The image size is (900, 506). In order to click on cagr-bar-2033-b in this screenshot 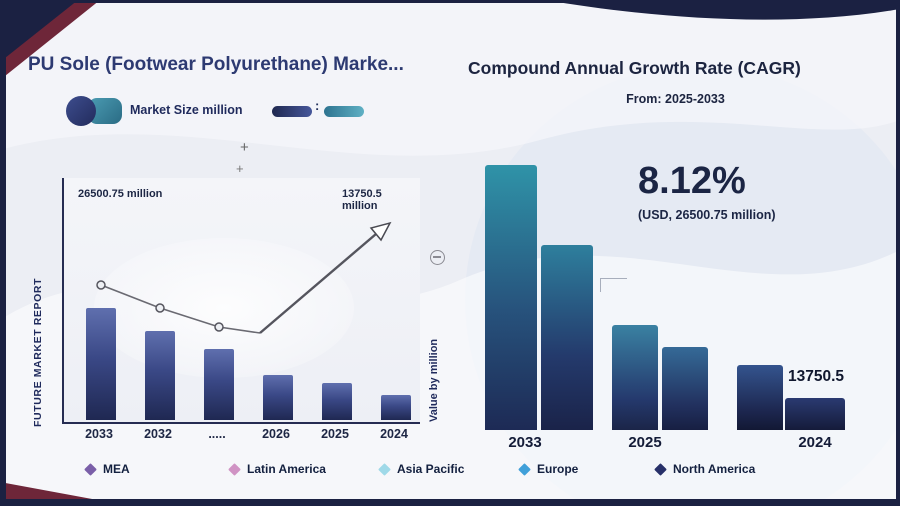, I will do `click(567, 337)`.